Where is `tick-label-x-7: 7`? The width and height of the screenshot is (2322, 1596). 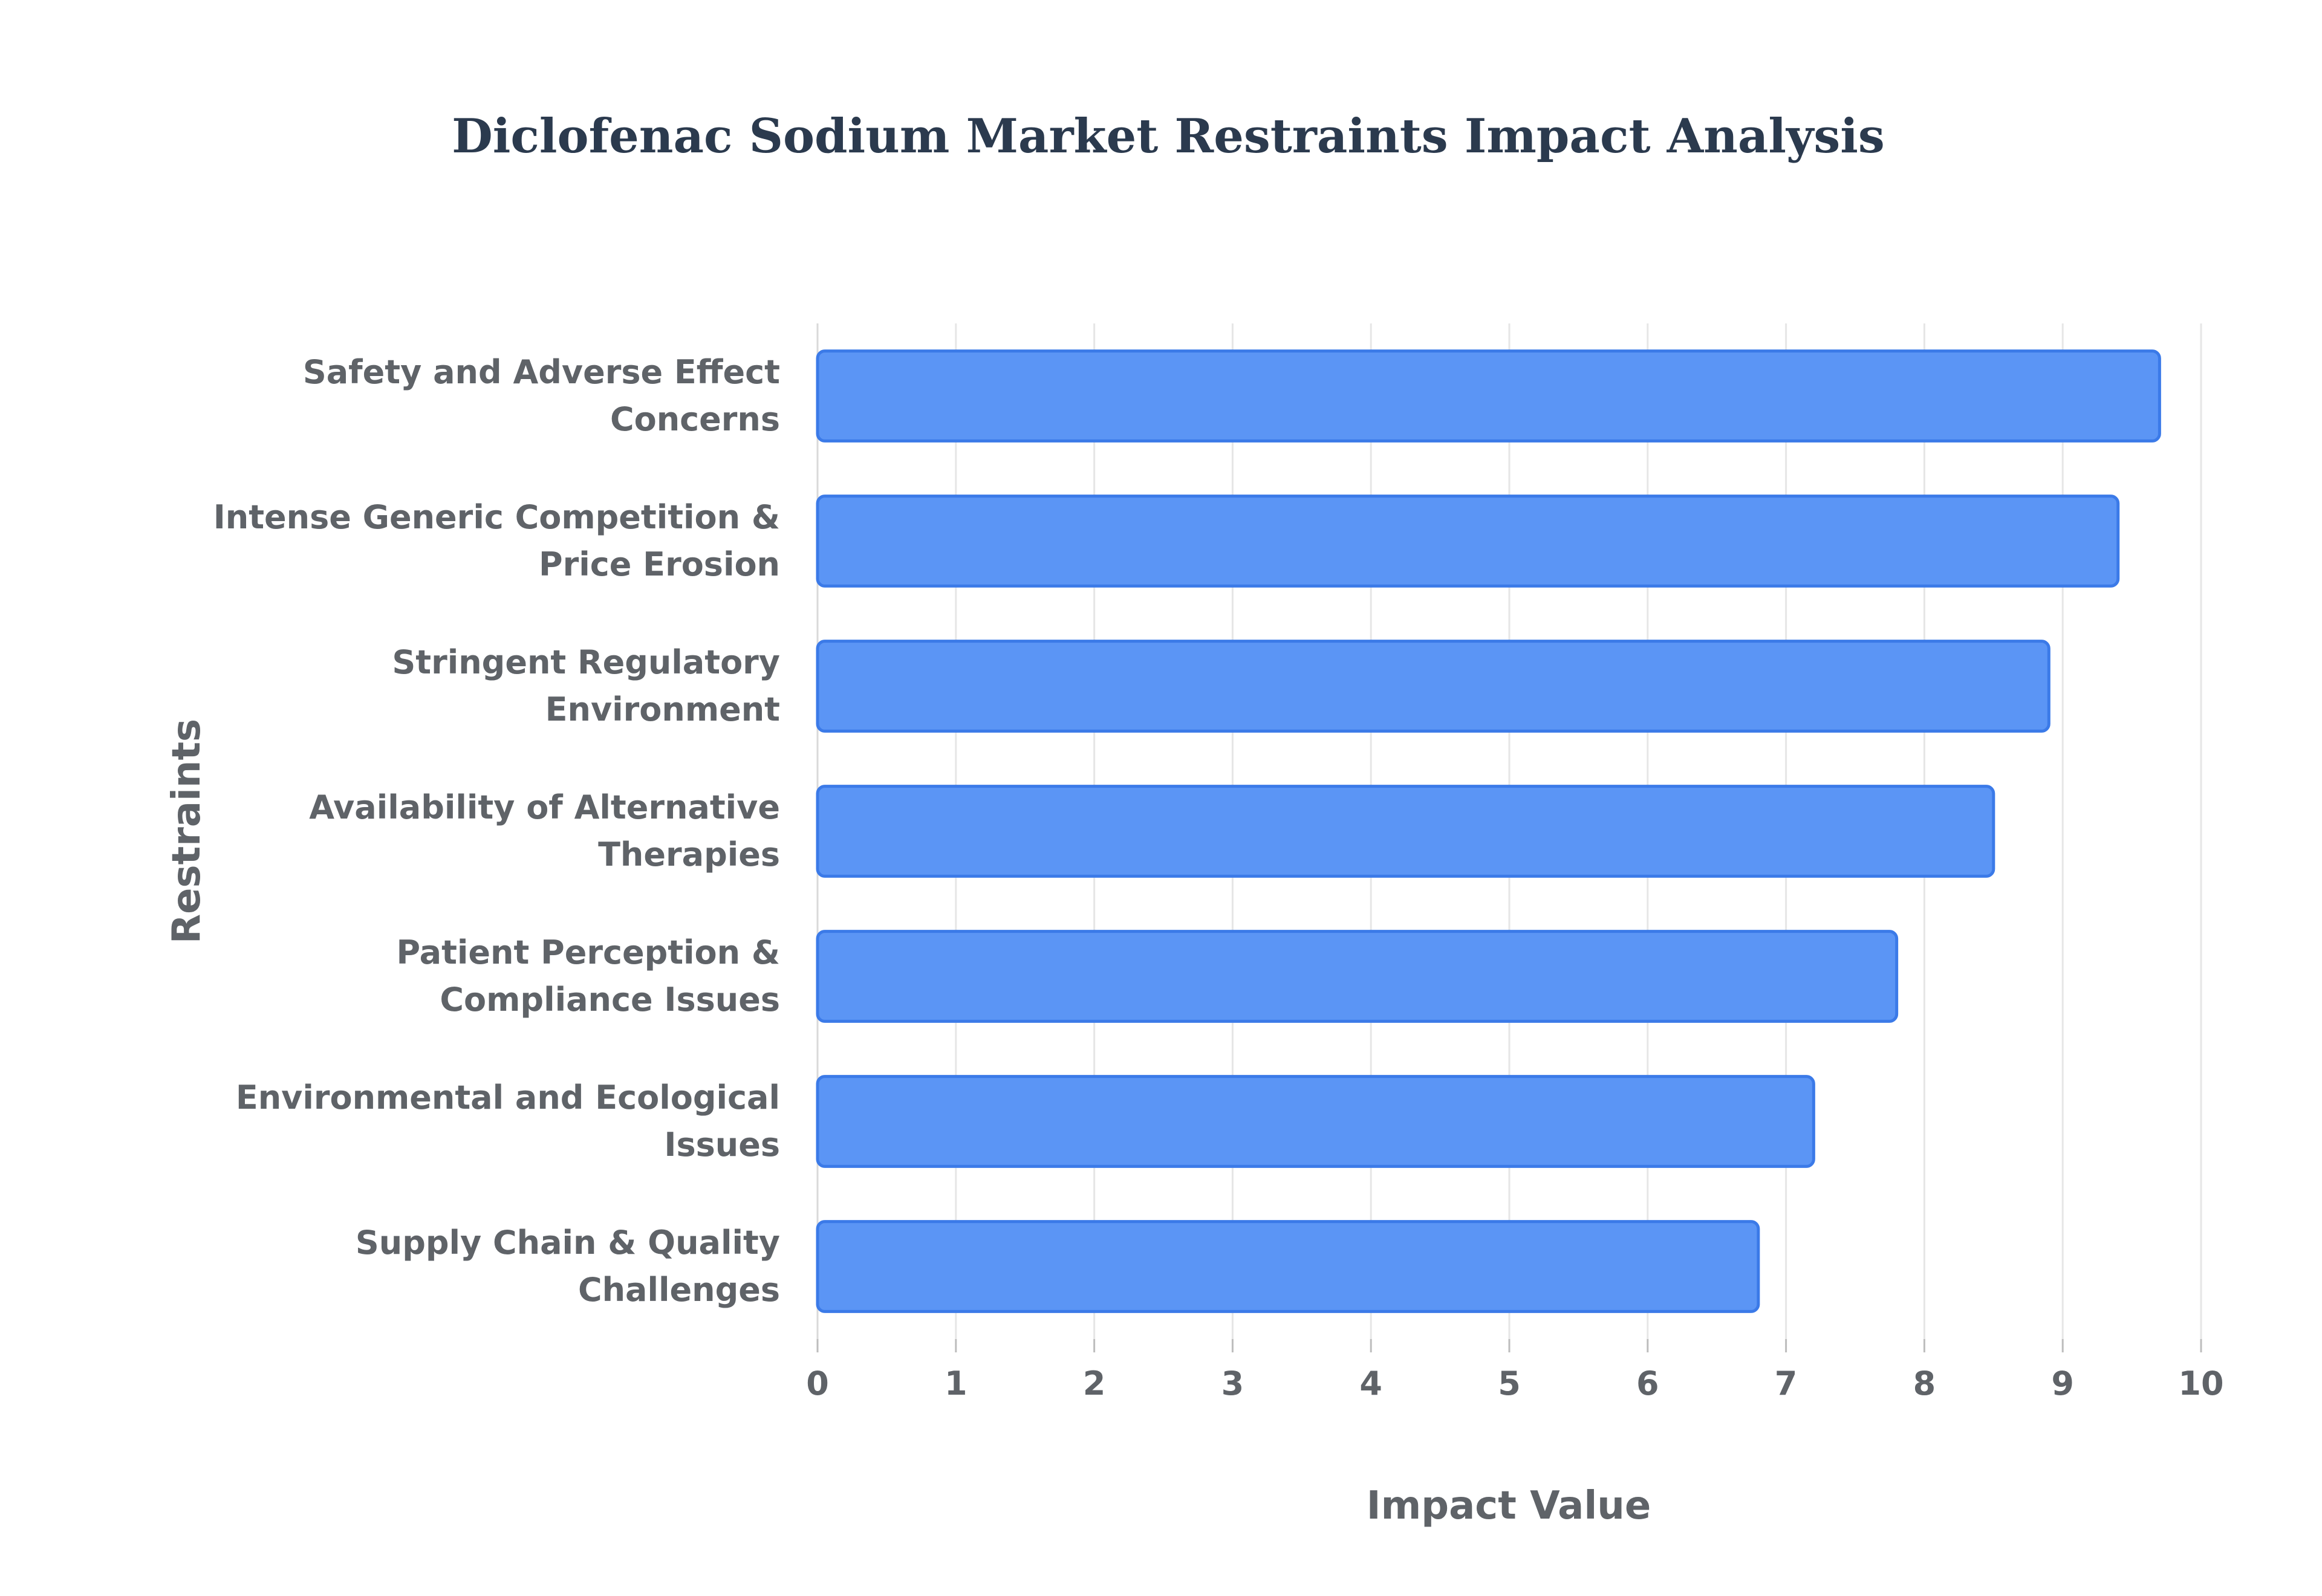 tick-label-x-7: 7 is located at coordinates (1786, 1383).